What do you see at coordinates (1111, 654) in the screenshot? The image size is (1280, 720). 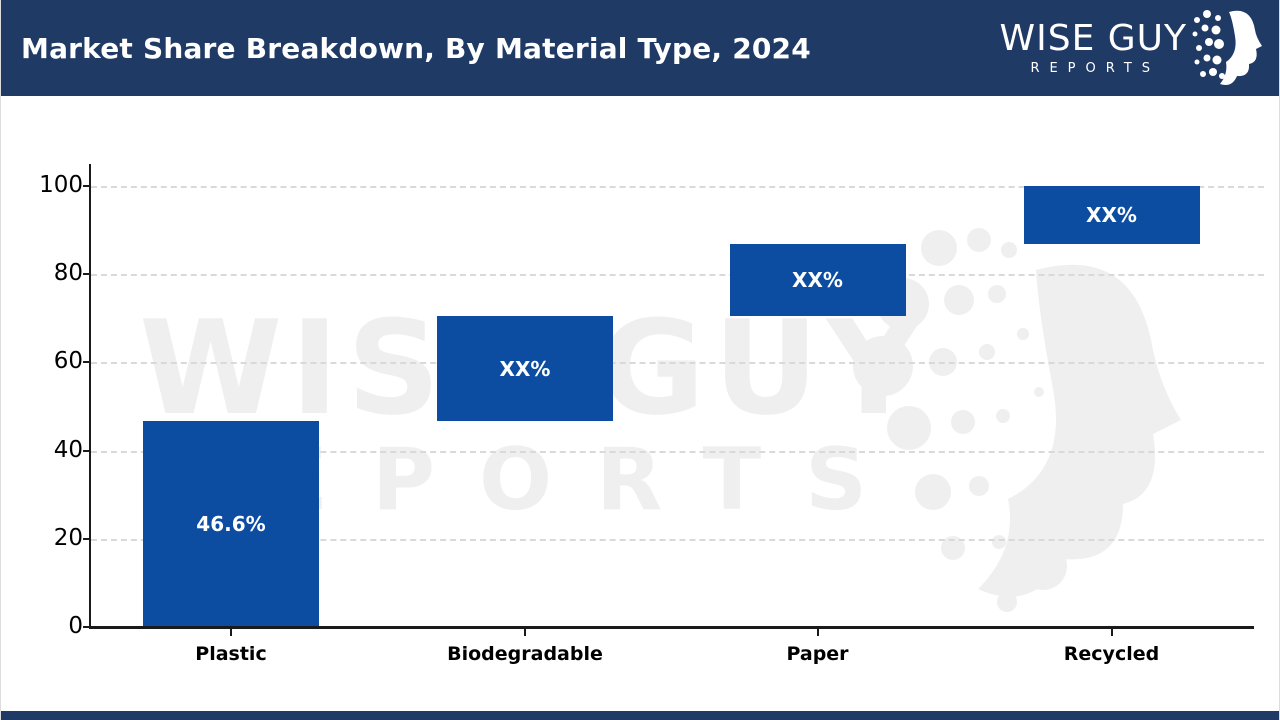 I see `x-tick-label: Recycled` at bounding box center [1111, 654].